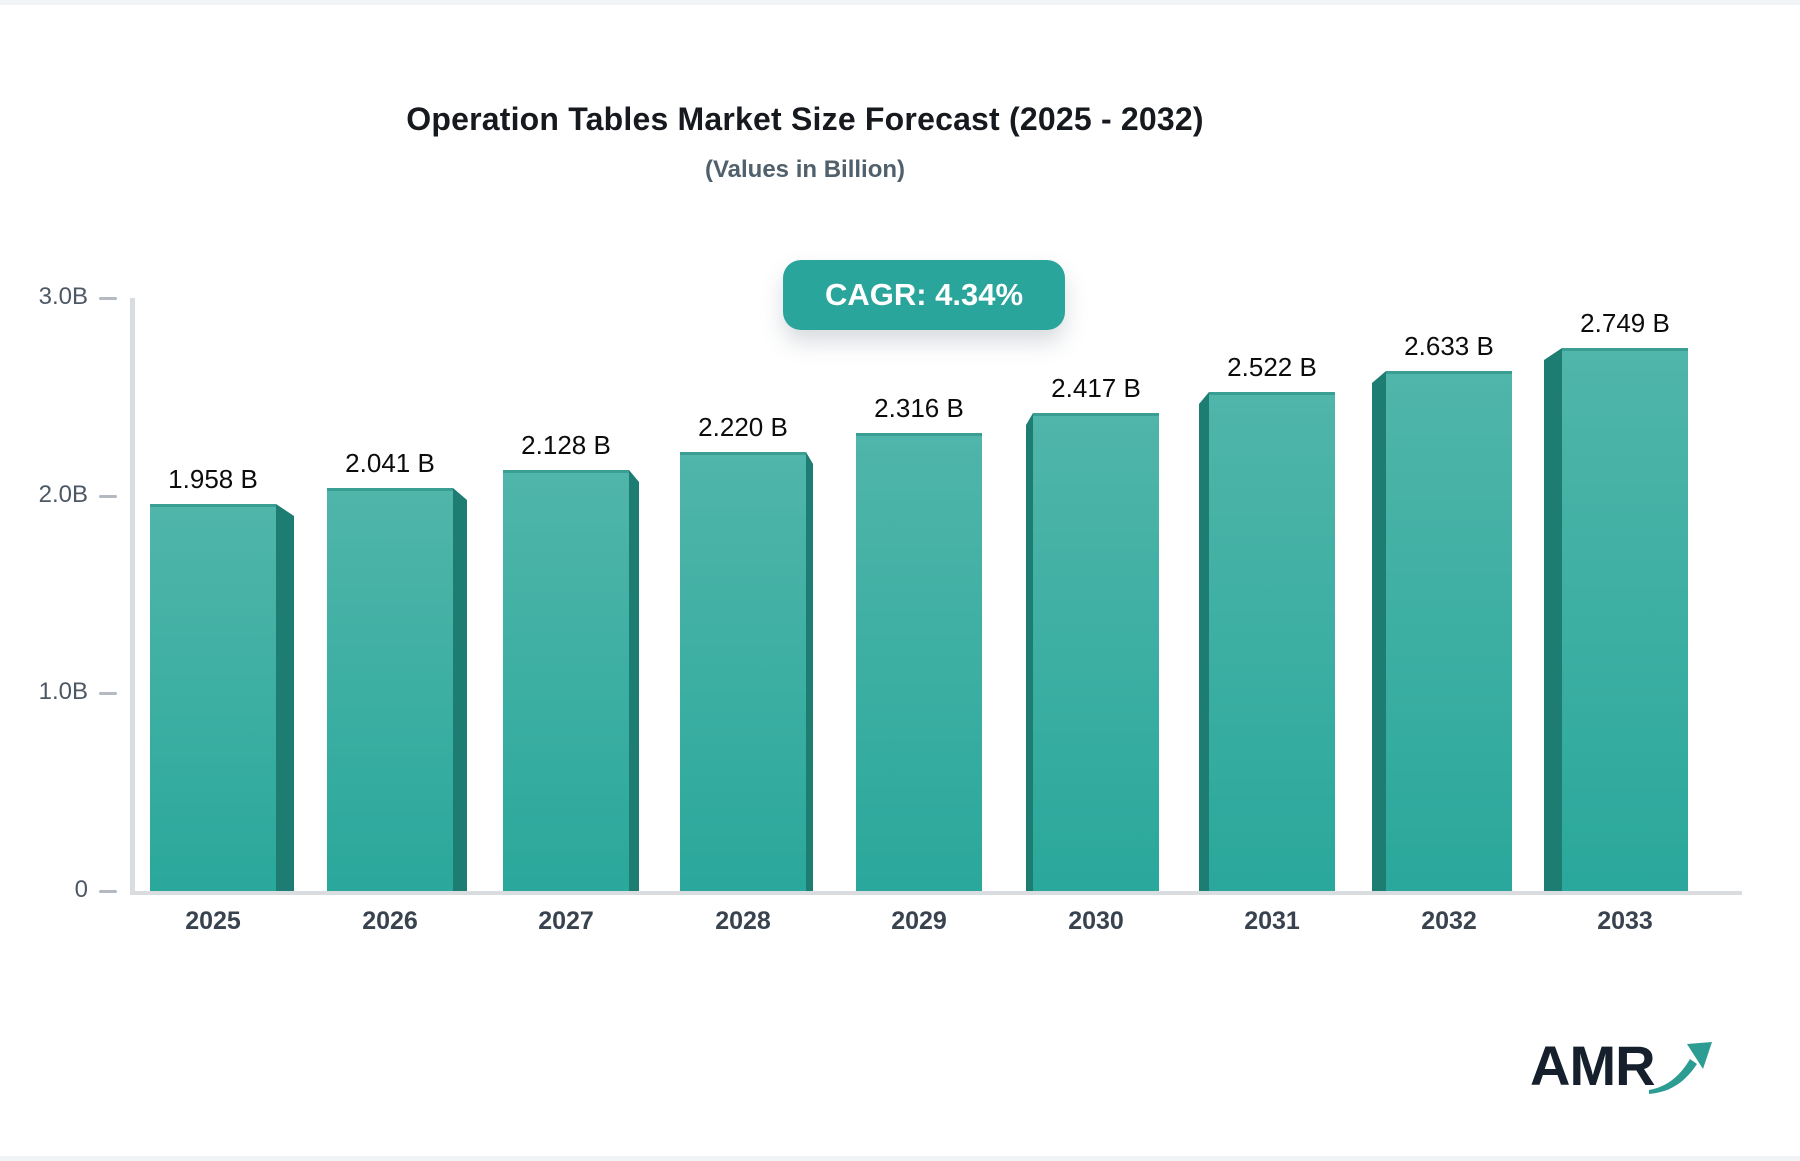 The image size is (1800, 1161). What do you see at coordinates (285, 697) in the screenshot?
I see `bar-side-2025` at bounding box center [285, 697].